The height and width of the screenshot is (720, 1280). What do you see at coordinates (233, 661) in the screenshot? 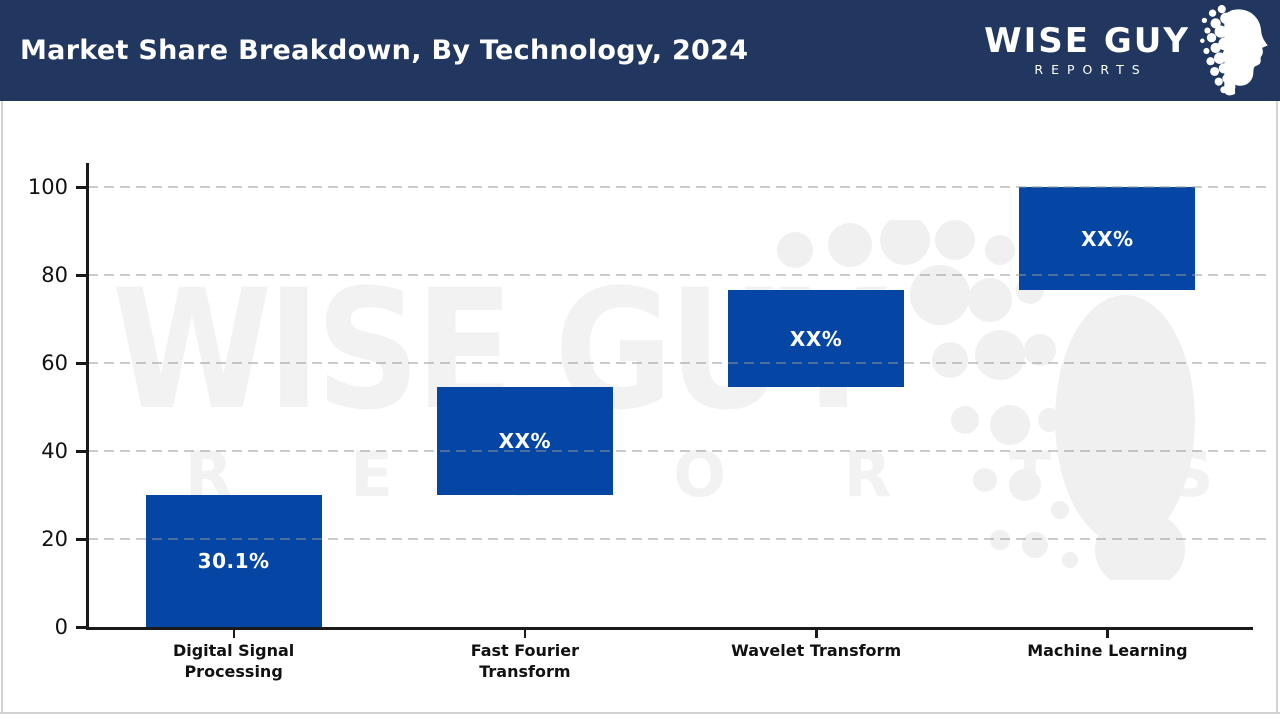
I see `category-label: Digital Signal Processing` at bounding box center [233, 661].